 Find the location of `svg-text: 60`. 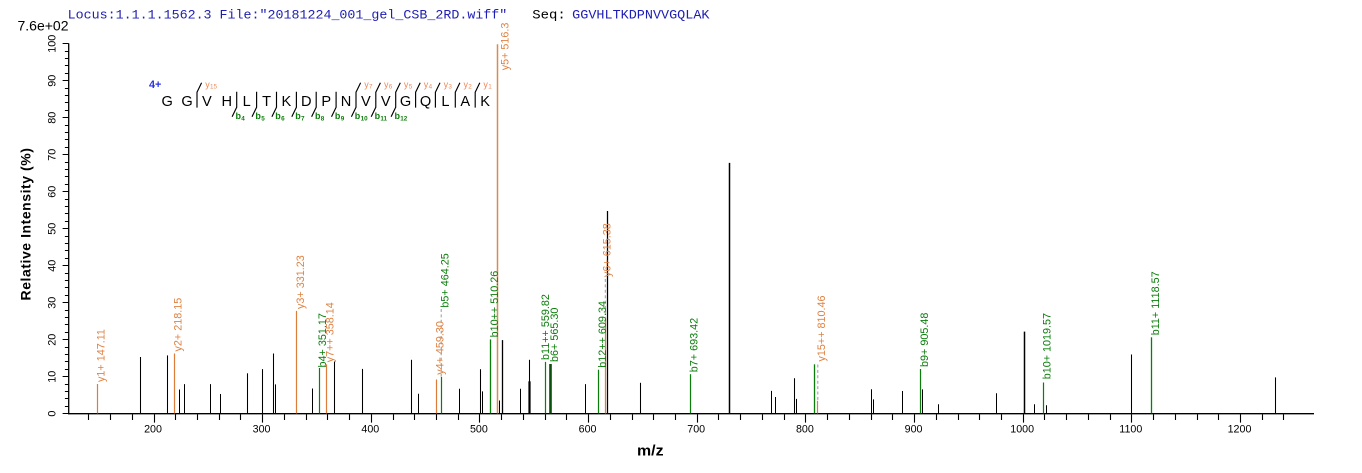

svg-text: 60 is located at coordinates (53, 192).